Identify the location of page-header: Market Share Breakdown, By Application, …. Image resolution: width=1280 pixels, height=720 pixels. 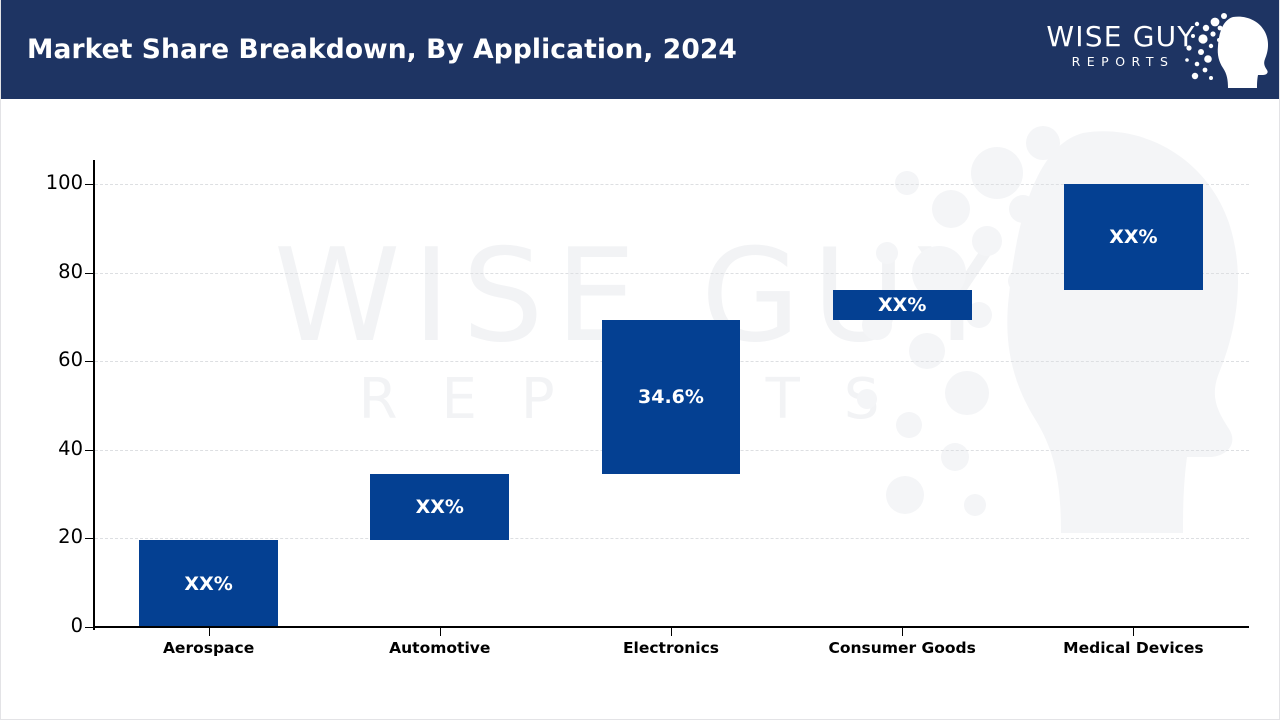
(640, 49).